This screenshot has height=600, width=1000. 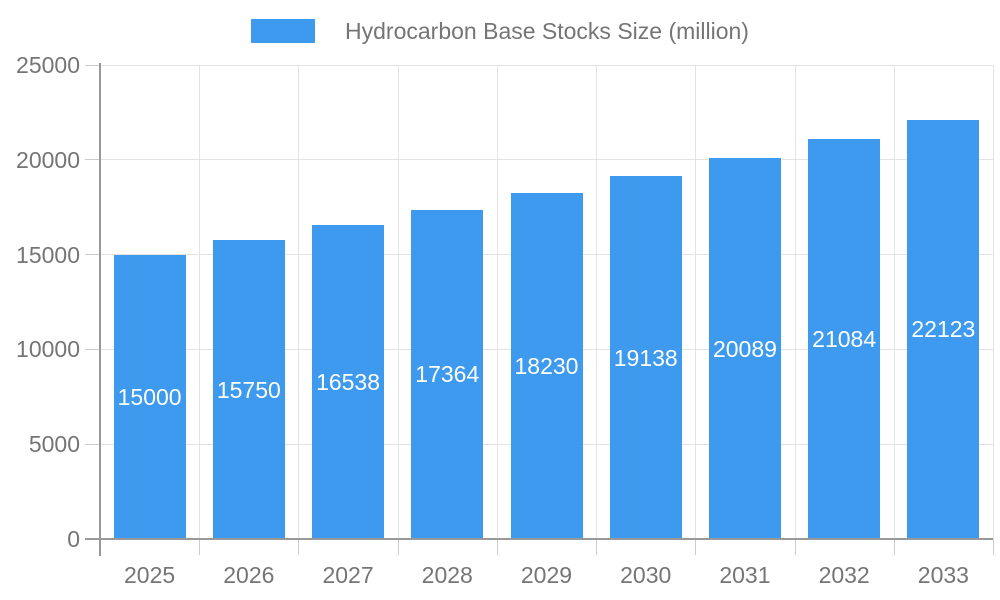 I want to click on bar-value-label: 22123, so click(x=943, y=329).